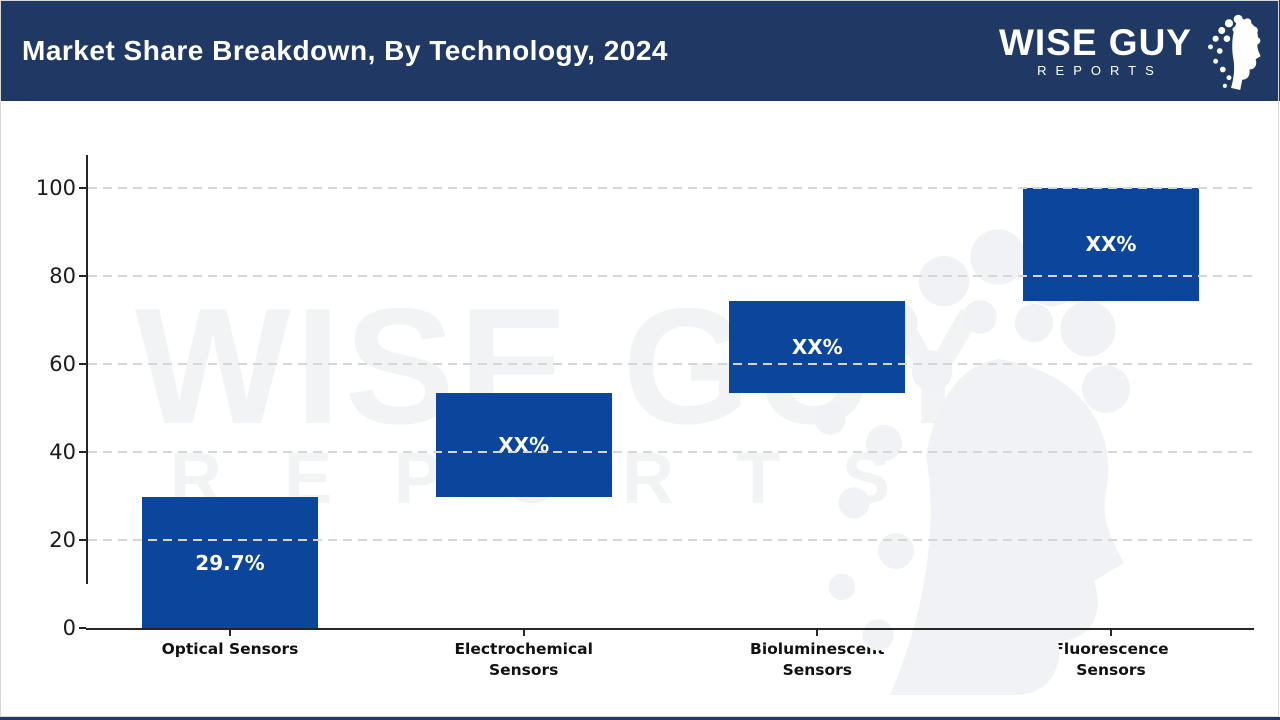 The width and height of the screenshot is (1280, 720). I want to click on brand-logo-text: WISE GUY REPORTS, so click(1095, 50).